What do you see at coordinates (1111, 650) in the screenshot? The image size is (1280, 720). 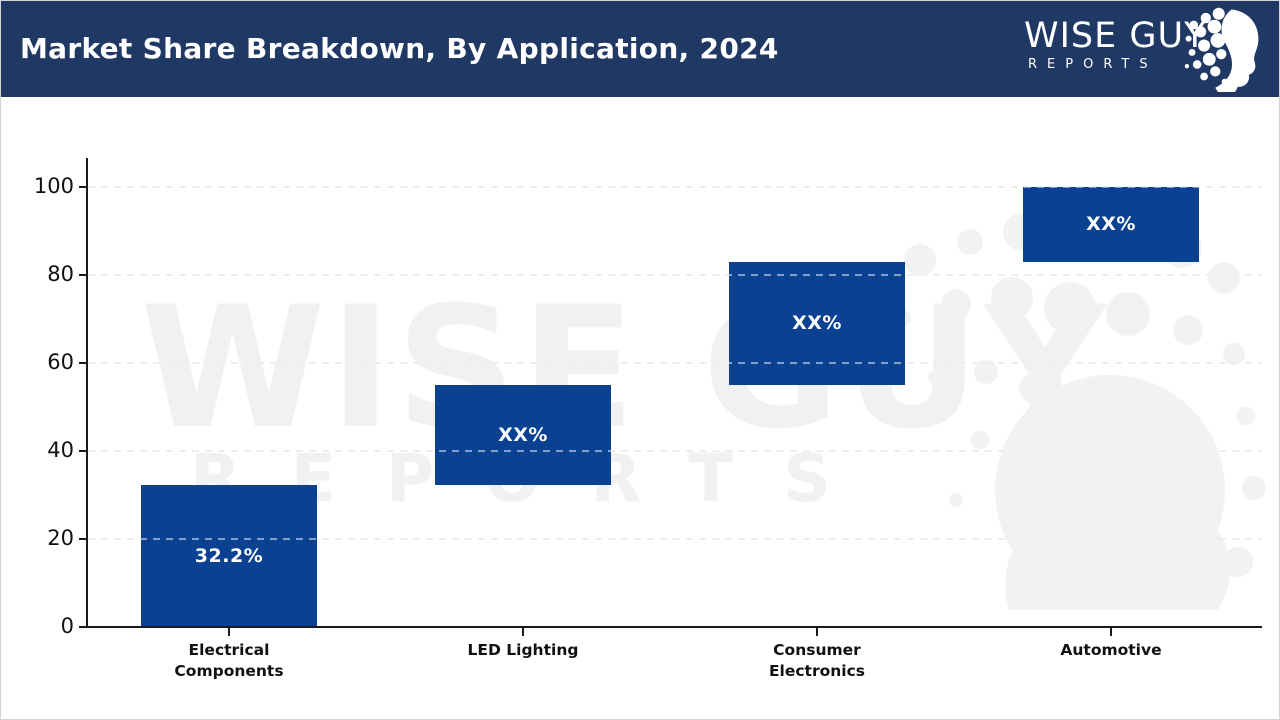 I see `x-tick-label: Automotive` at bounding box center [1111, 650].